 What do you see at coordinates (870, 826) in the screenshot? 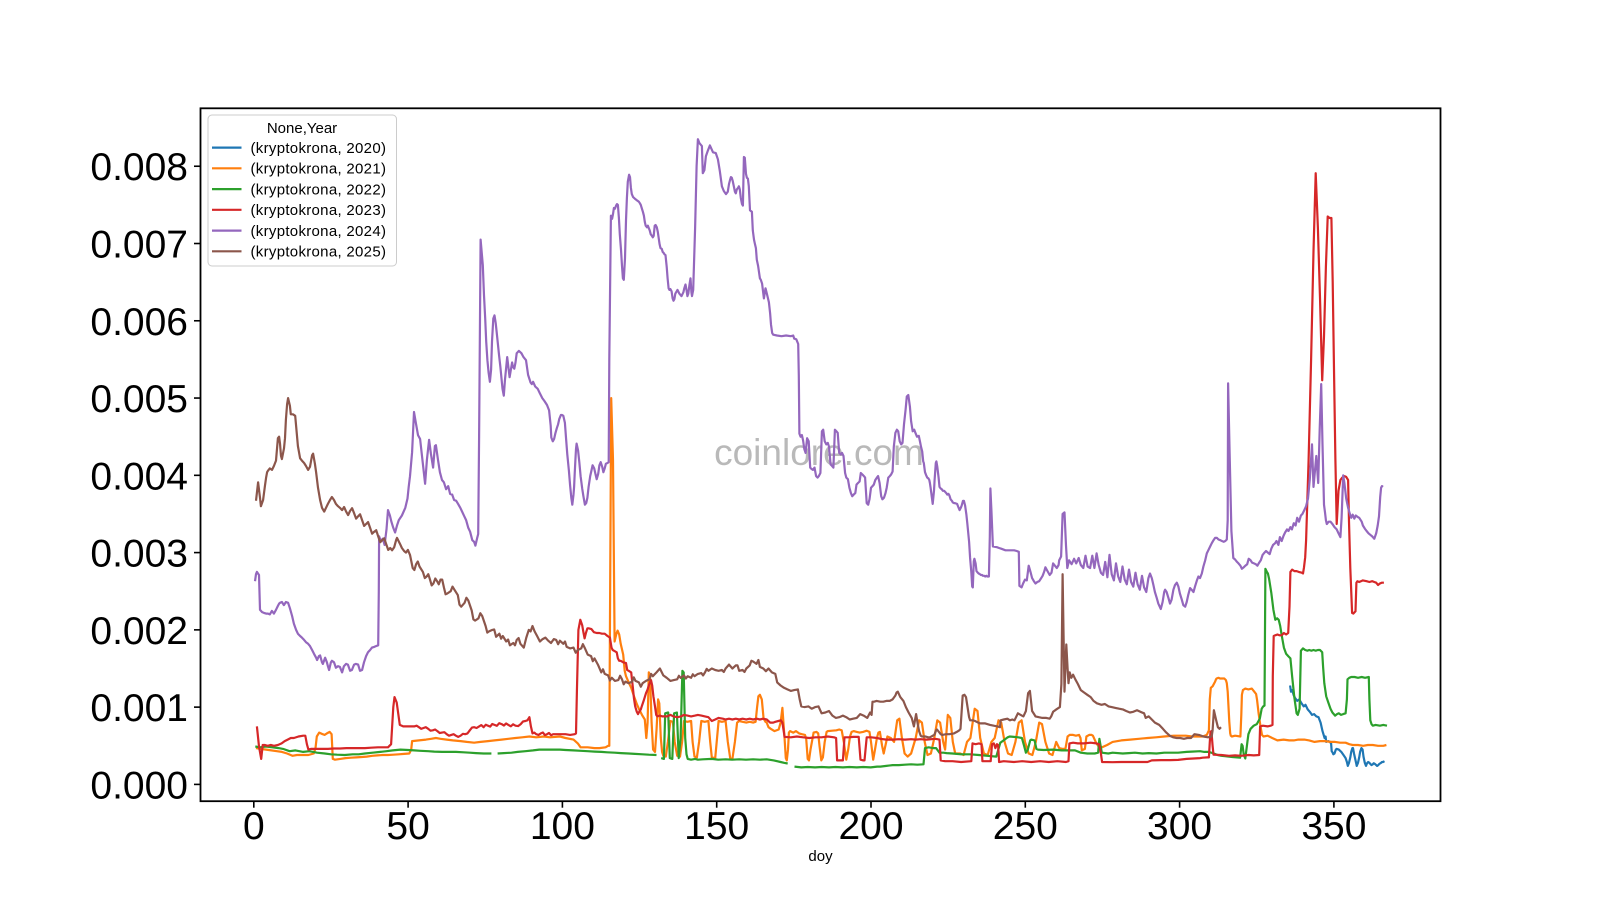
I see `svg-text: 200` at bounding box center [870, 826].